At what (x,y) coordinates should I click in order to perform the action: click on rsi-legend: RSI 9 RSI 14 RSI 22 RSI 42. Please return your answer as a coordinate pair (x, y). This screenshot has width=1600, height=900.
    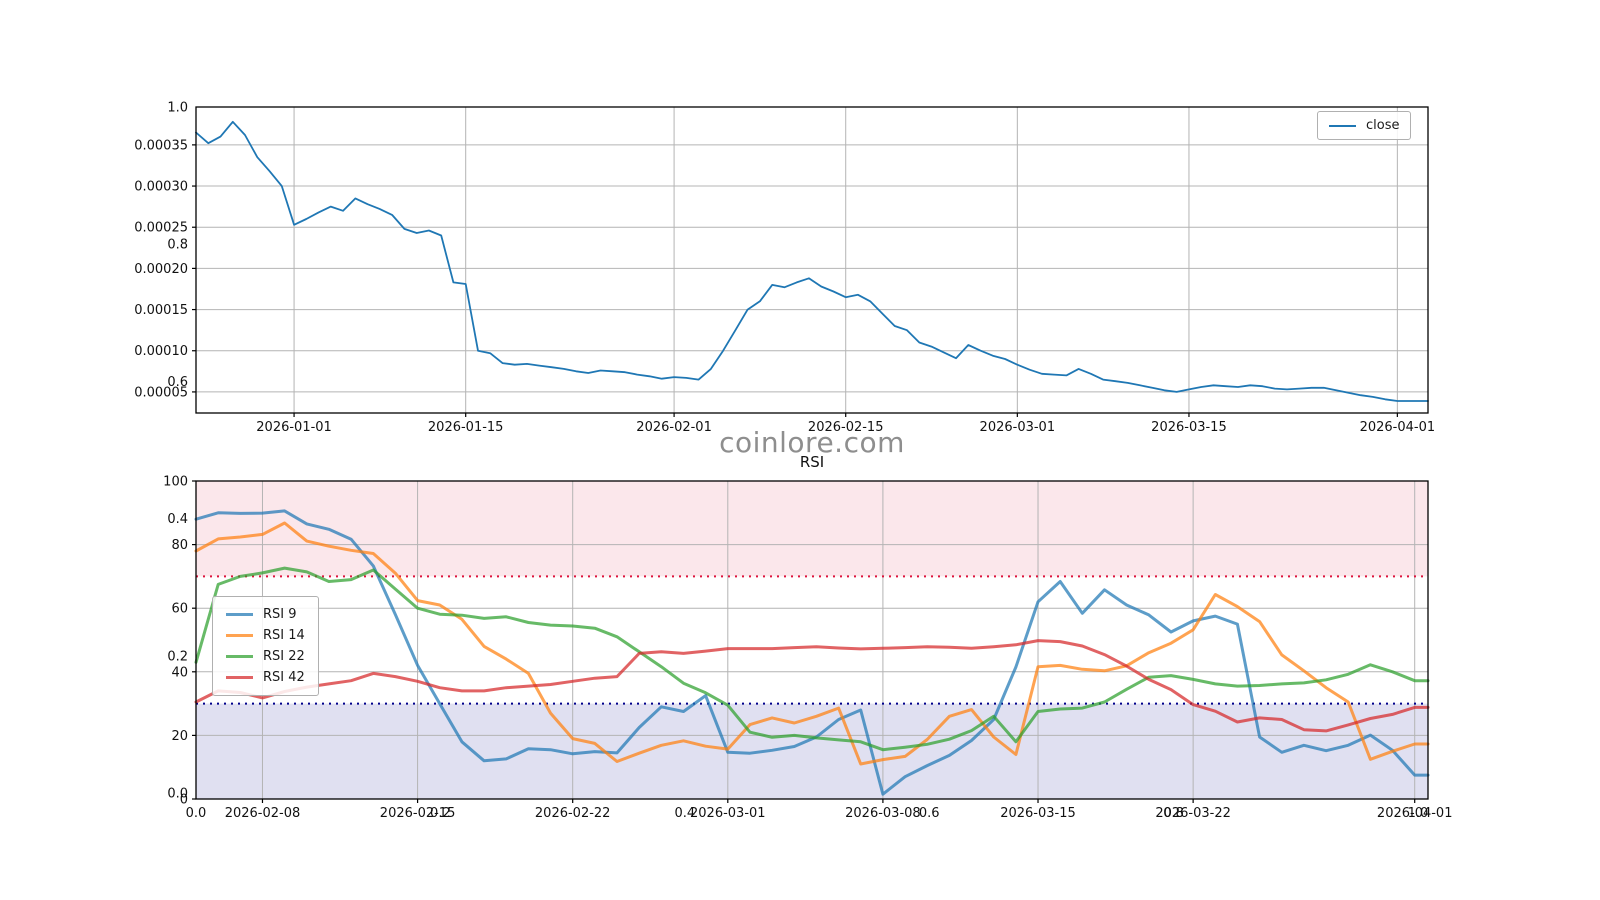
    Looking at the image, I should click on (265, 646).